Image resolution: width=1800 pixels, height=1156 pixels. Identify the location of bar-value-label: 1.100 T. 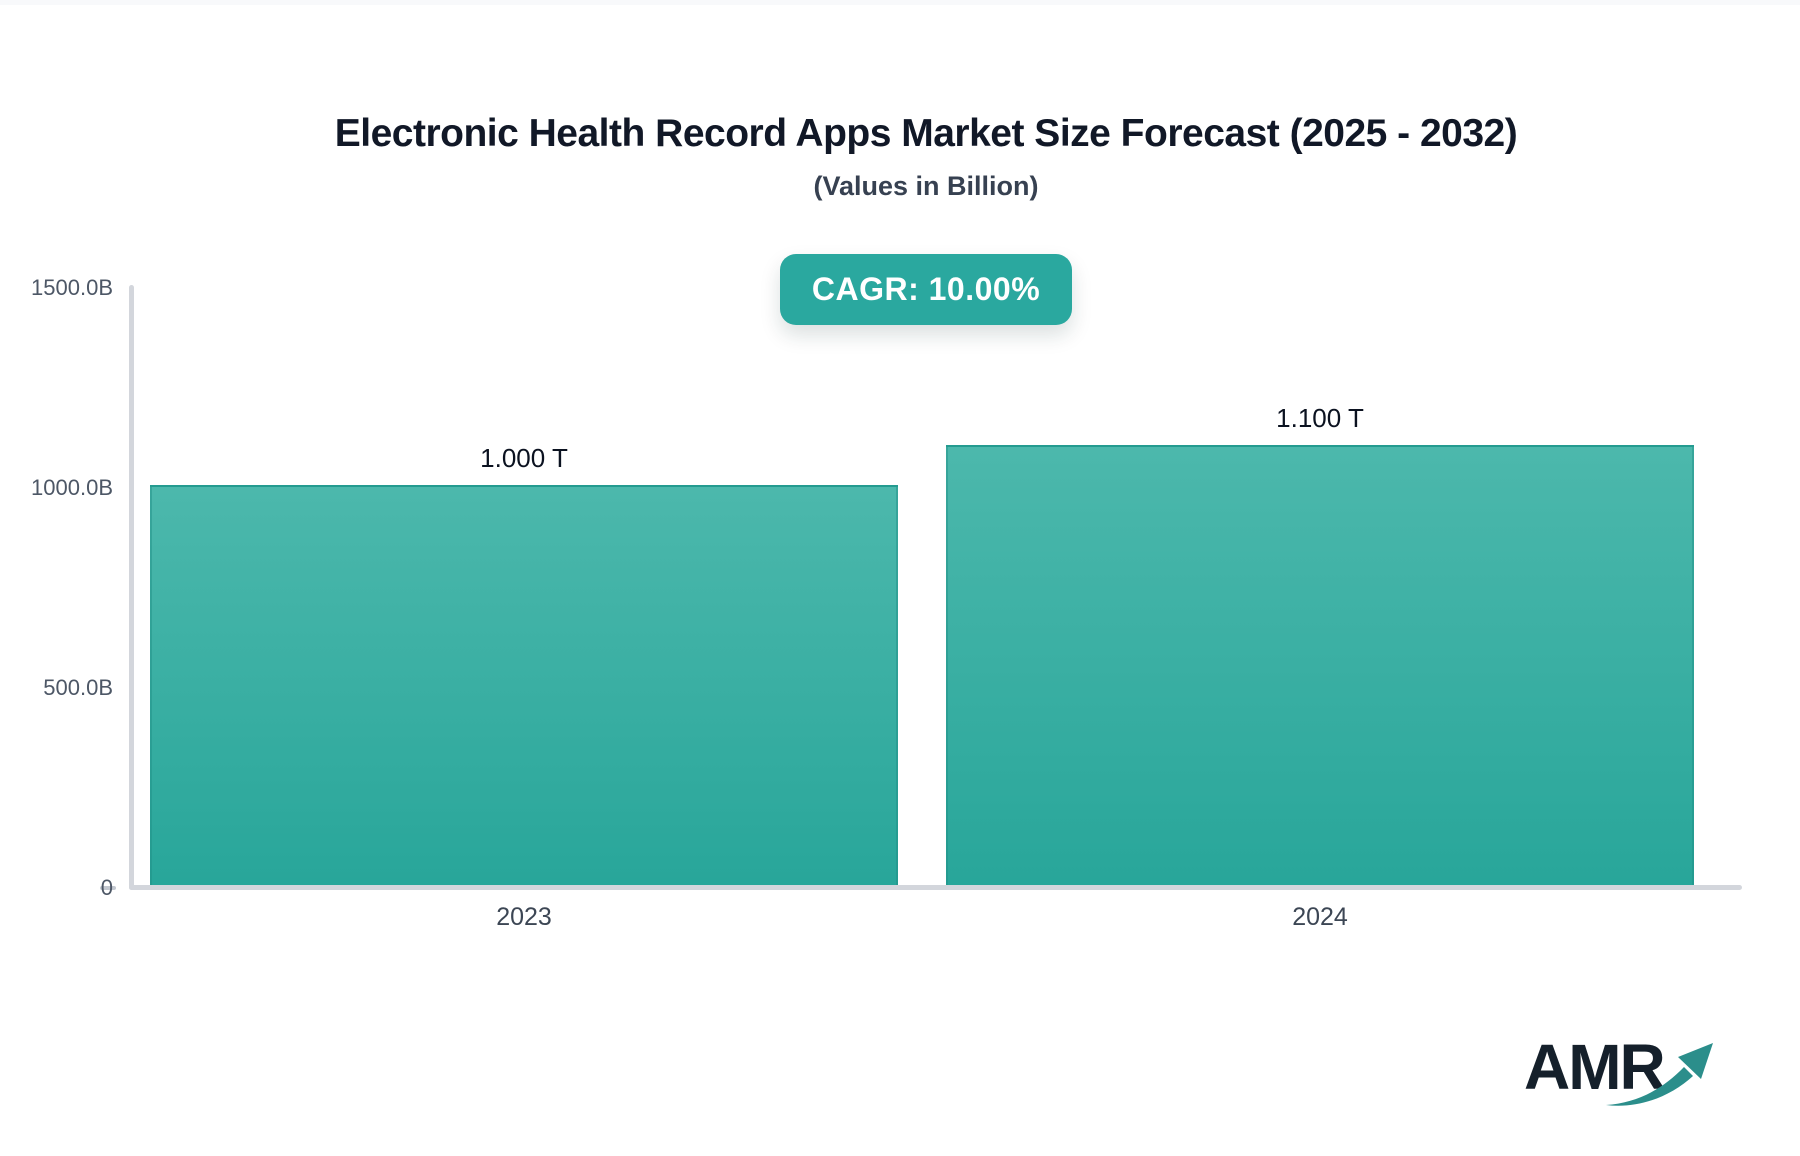
(1320, 418).